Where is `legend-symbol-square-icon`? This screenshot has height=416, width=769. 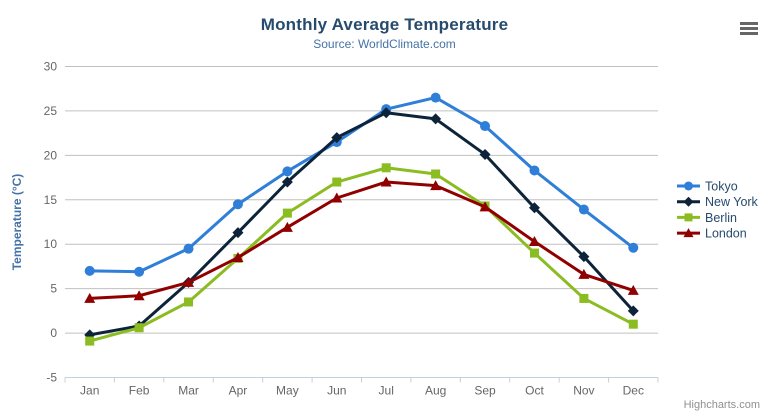
legend-symbol-square-icon is located at coordinates (688, 217).